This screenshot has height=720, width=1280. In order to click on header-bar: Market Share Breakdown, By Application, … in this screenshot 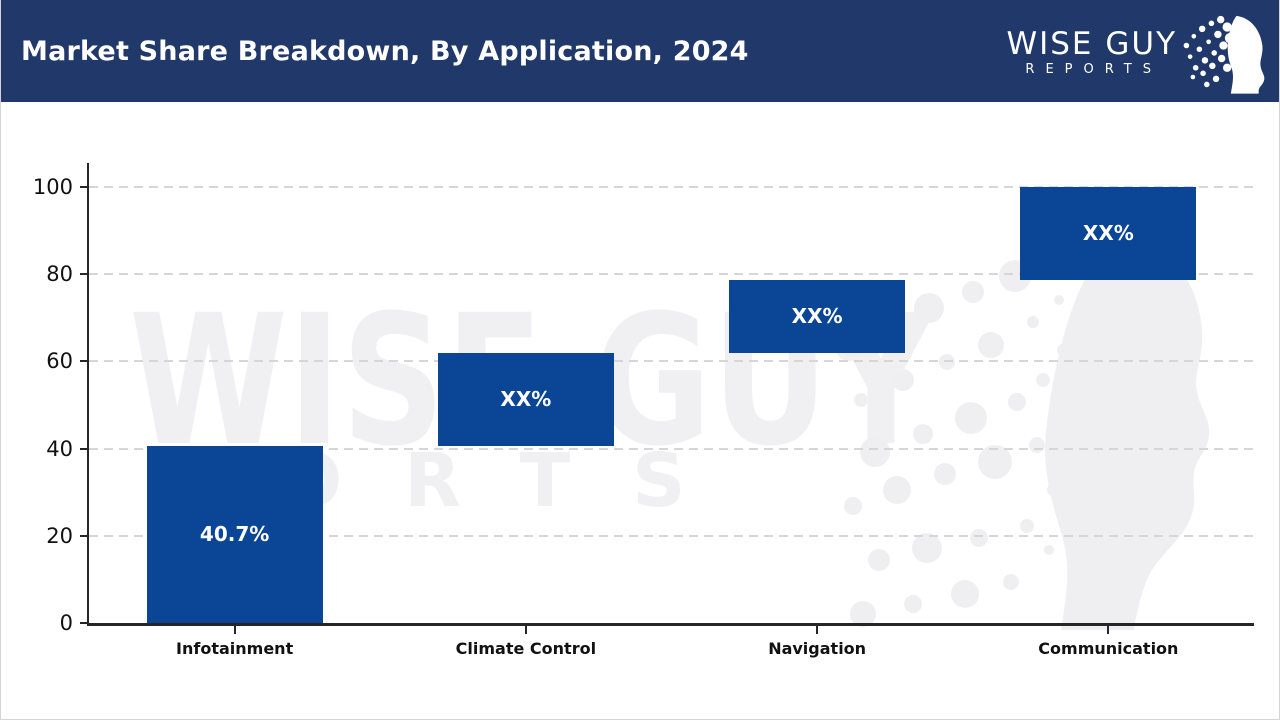, I will do `click(640, 51)`.